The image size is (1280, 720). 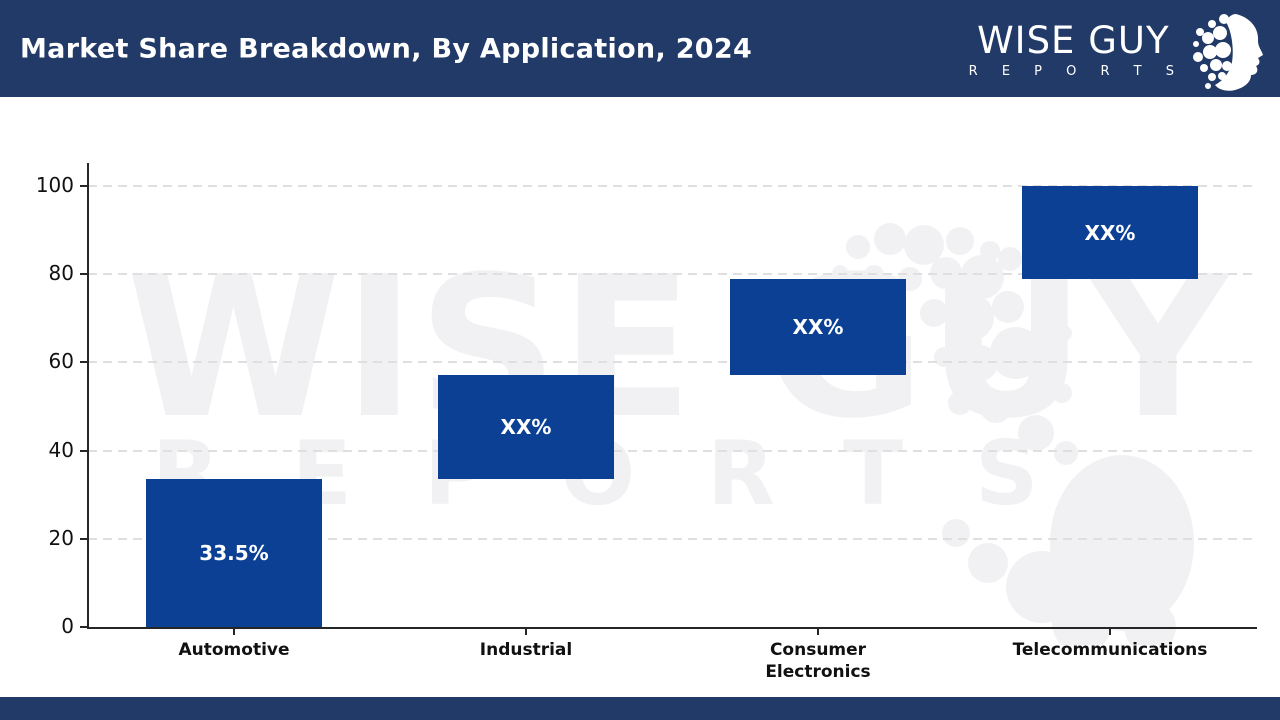 I want to click on brand-wordmark: WISE GUY R E P O R T S, so click(x=1073, y=50).